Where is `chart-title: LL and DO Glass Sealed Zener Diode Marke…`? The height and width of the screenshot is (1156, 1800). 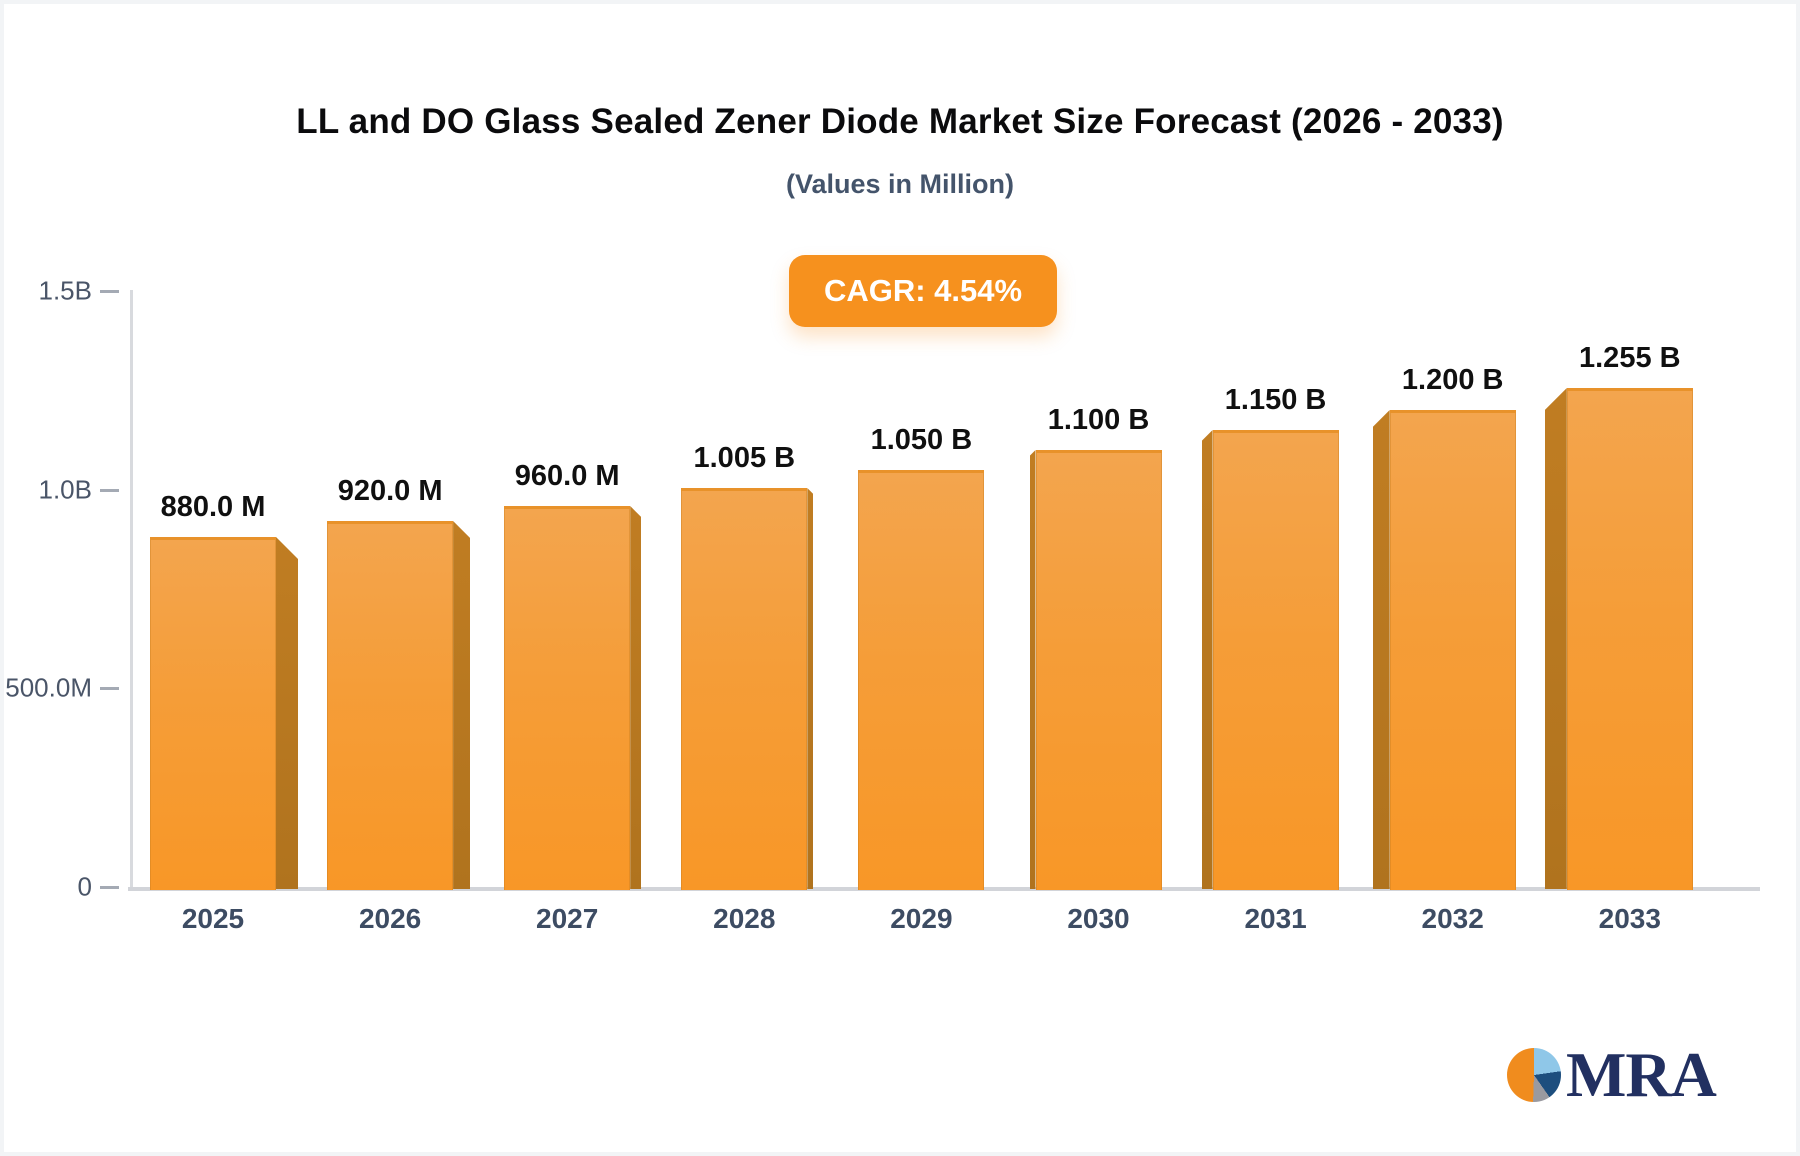
chart-title: LL and DO Glass Sealed Zener Diode Marke… is located at coordinates (900, 121).